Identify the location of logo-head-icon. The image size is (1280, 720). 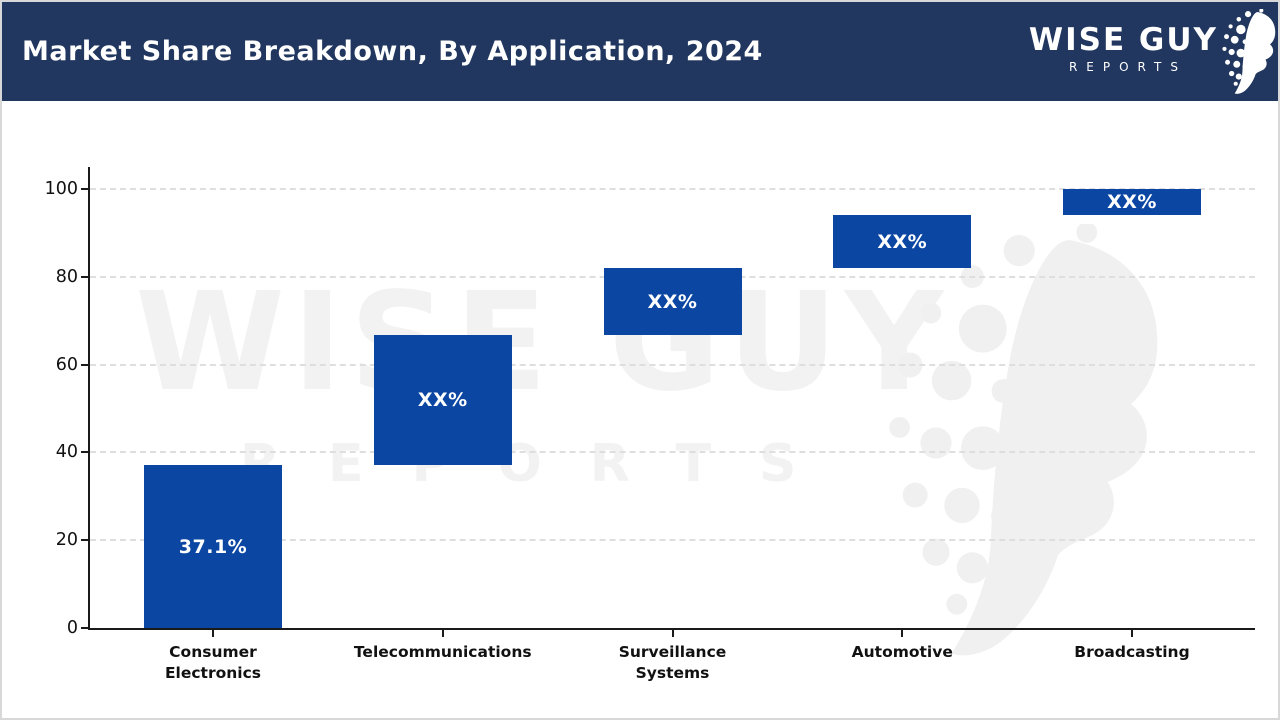
(1247, 51).